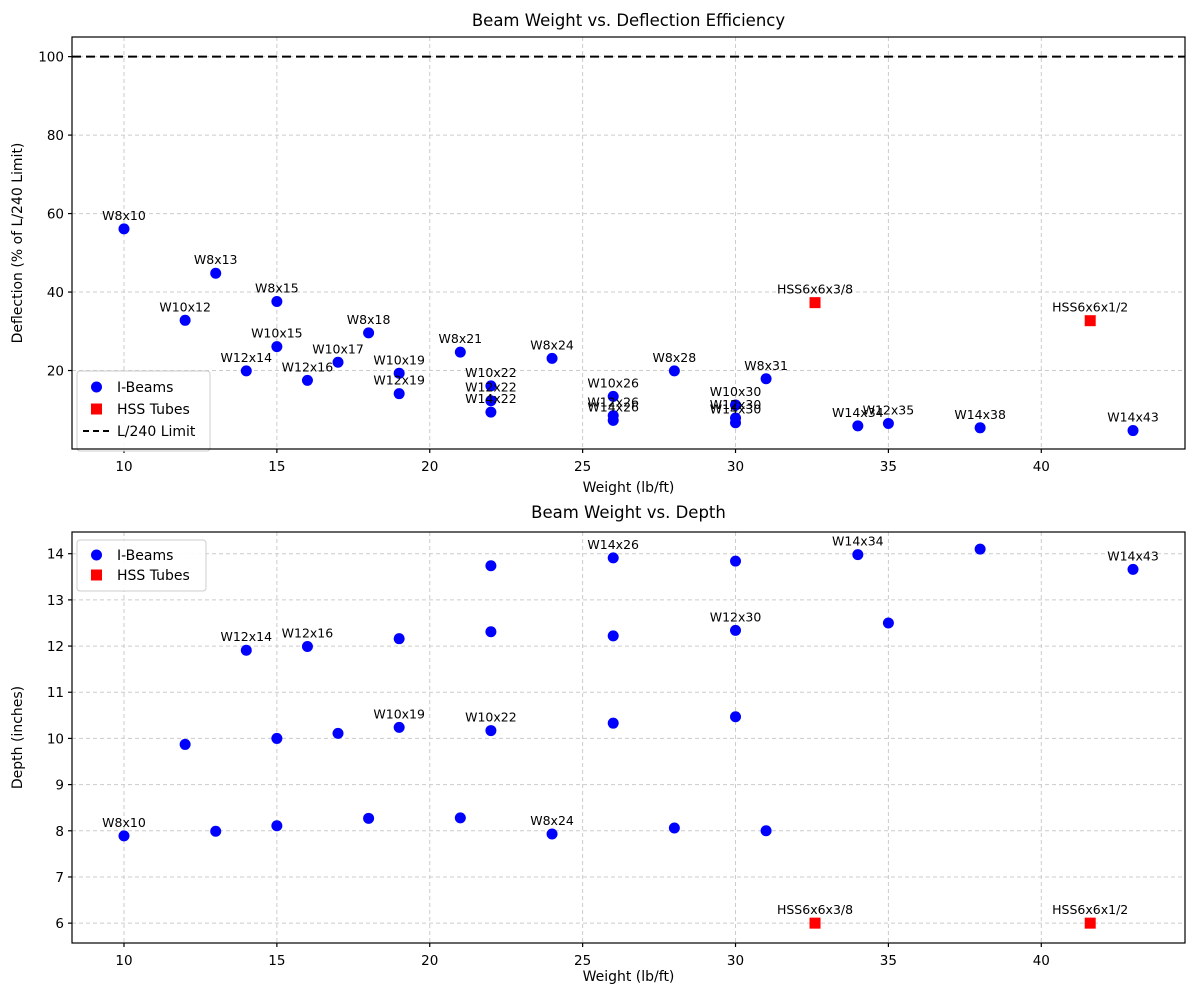 The image size is (1200, 1000). What do you see at coordinates (1090, 307) in the screenshot?
I see `label-HSS6x6x1/2: HSS6x6x1/2` at bounding box center [1090, 307].